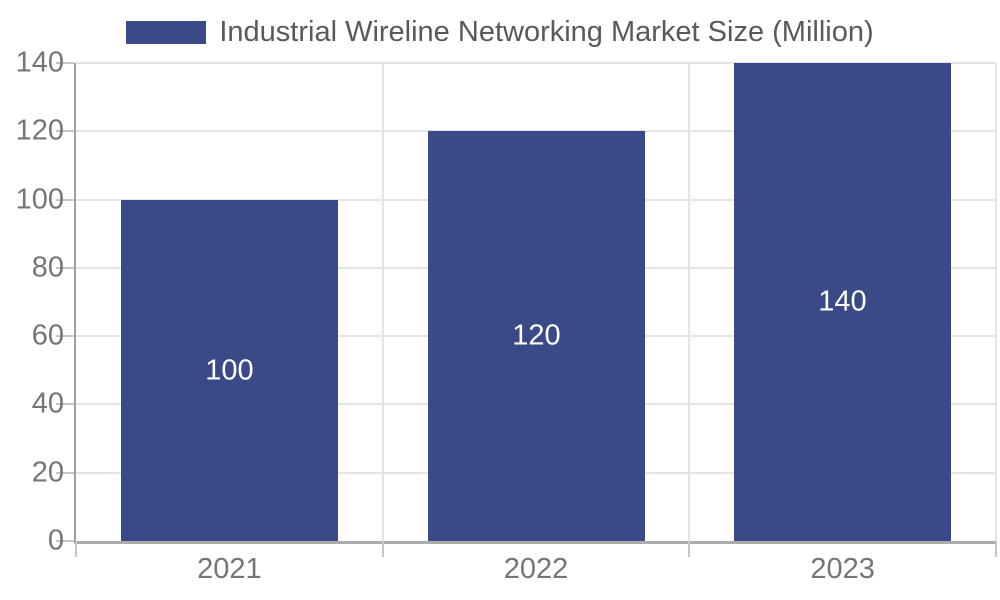 The height and width of the screenshot is (600, 1000). I want to click on bar-2021: 100, so click(229, 370).